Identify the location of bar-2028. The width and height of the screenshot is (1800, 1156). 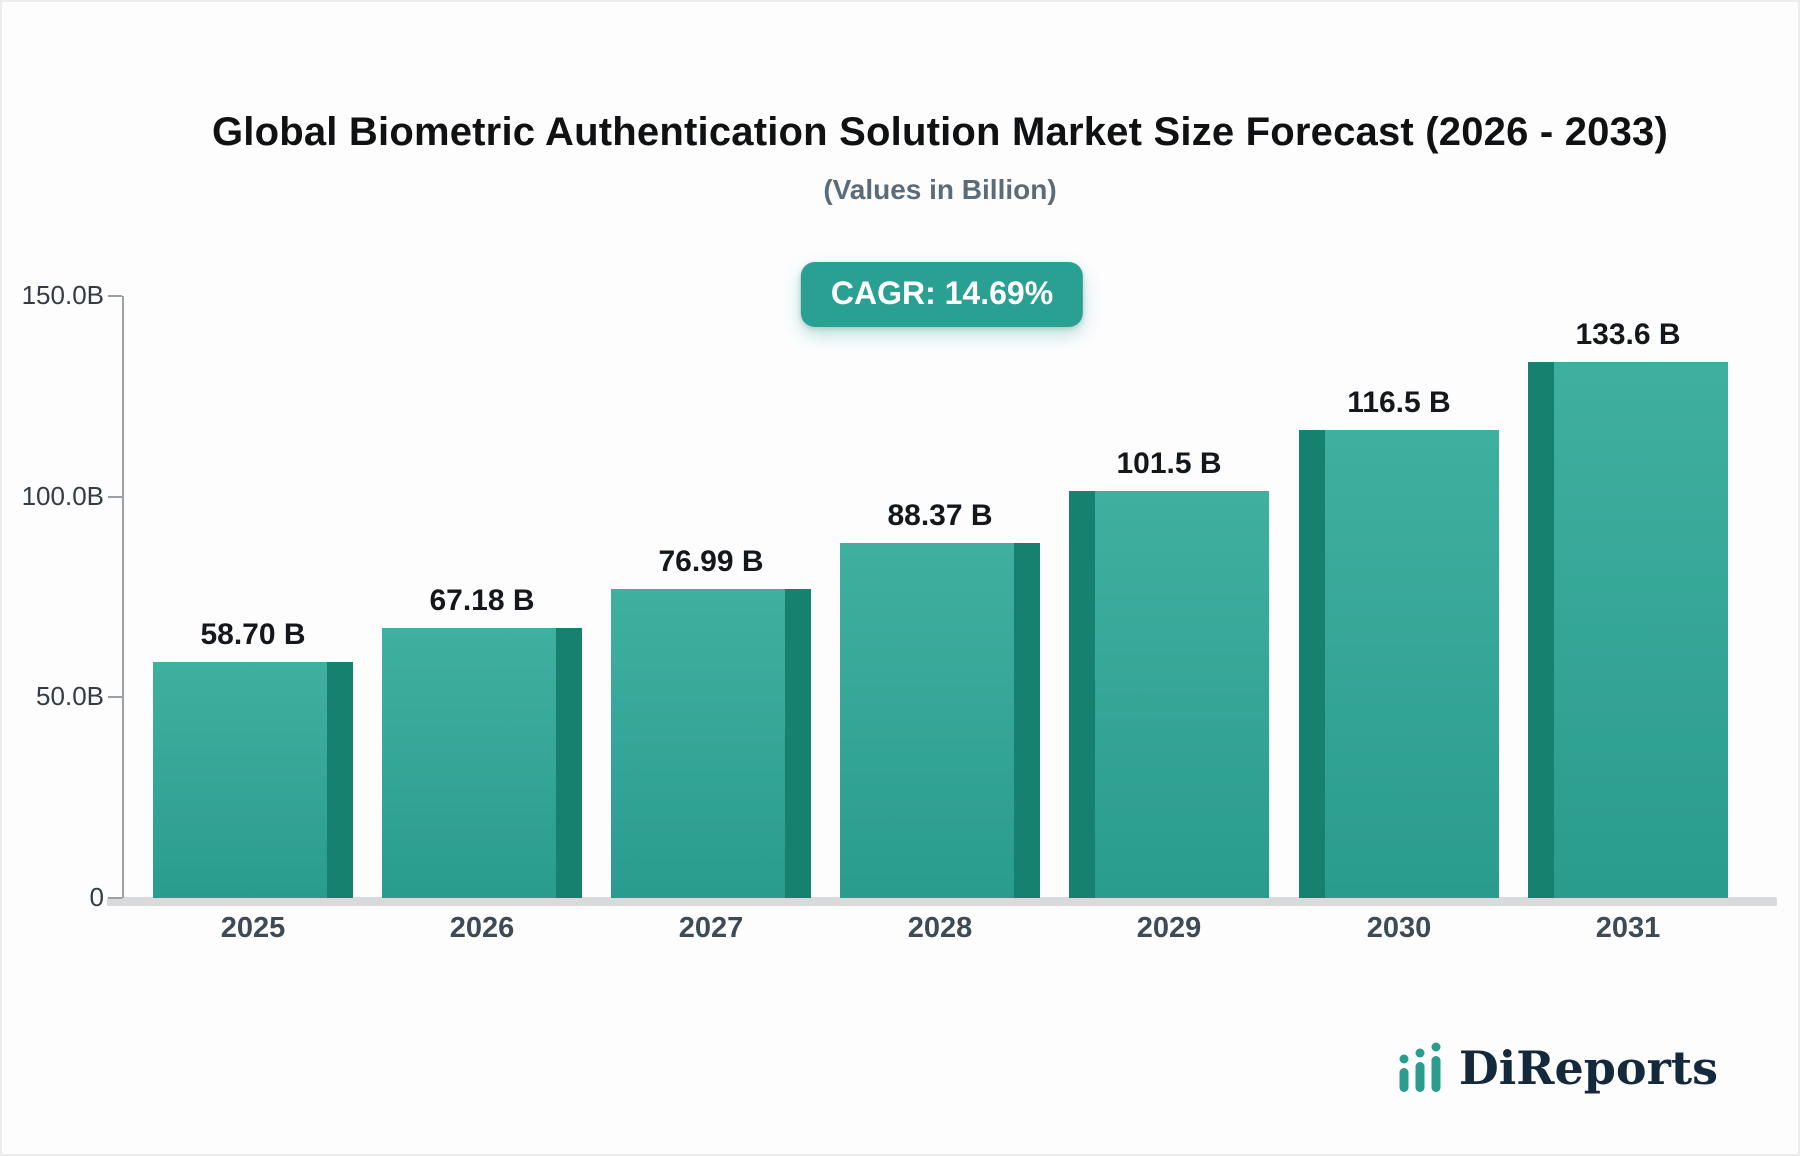
(940, 720).